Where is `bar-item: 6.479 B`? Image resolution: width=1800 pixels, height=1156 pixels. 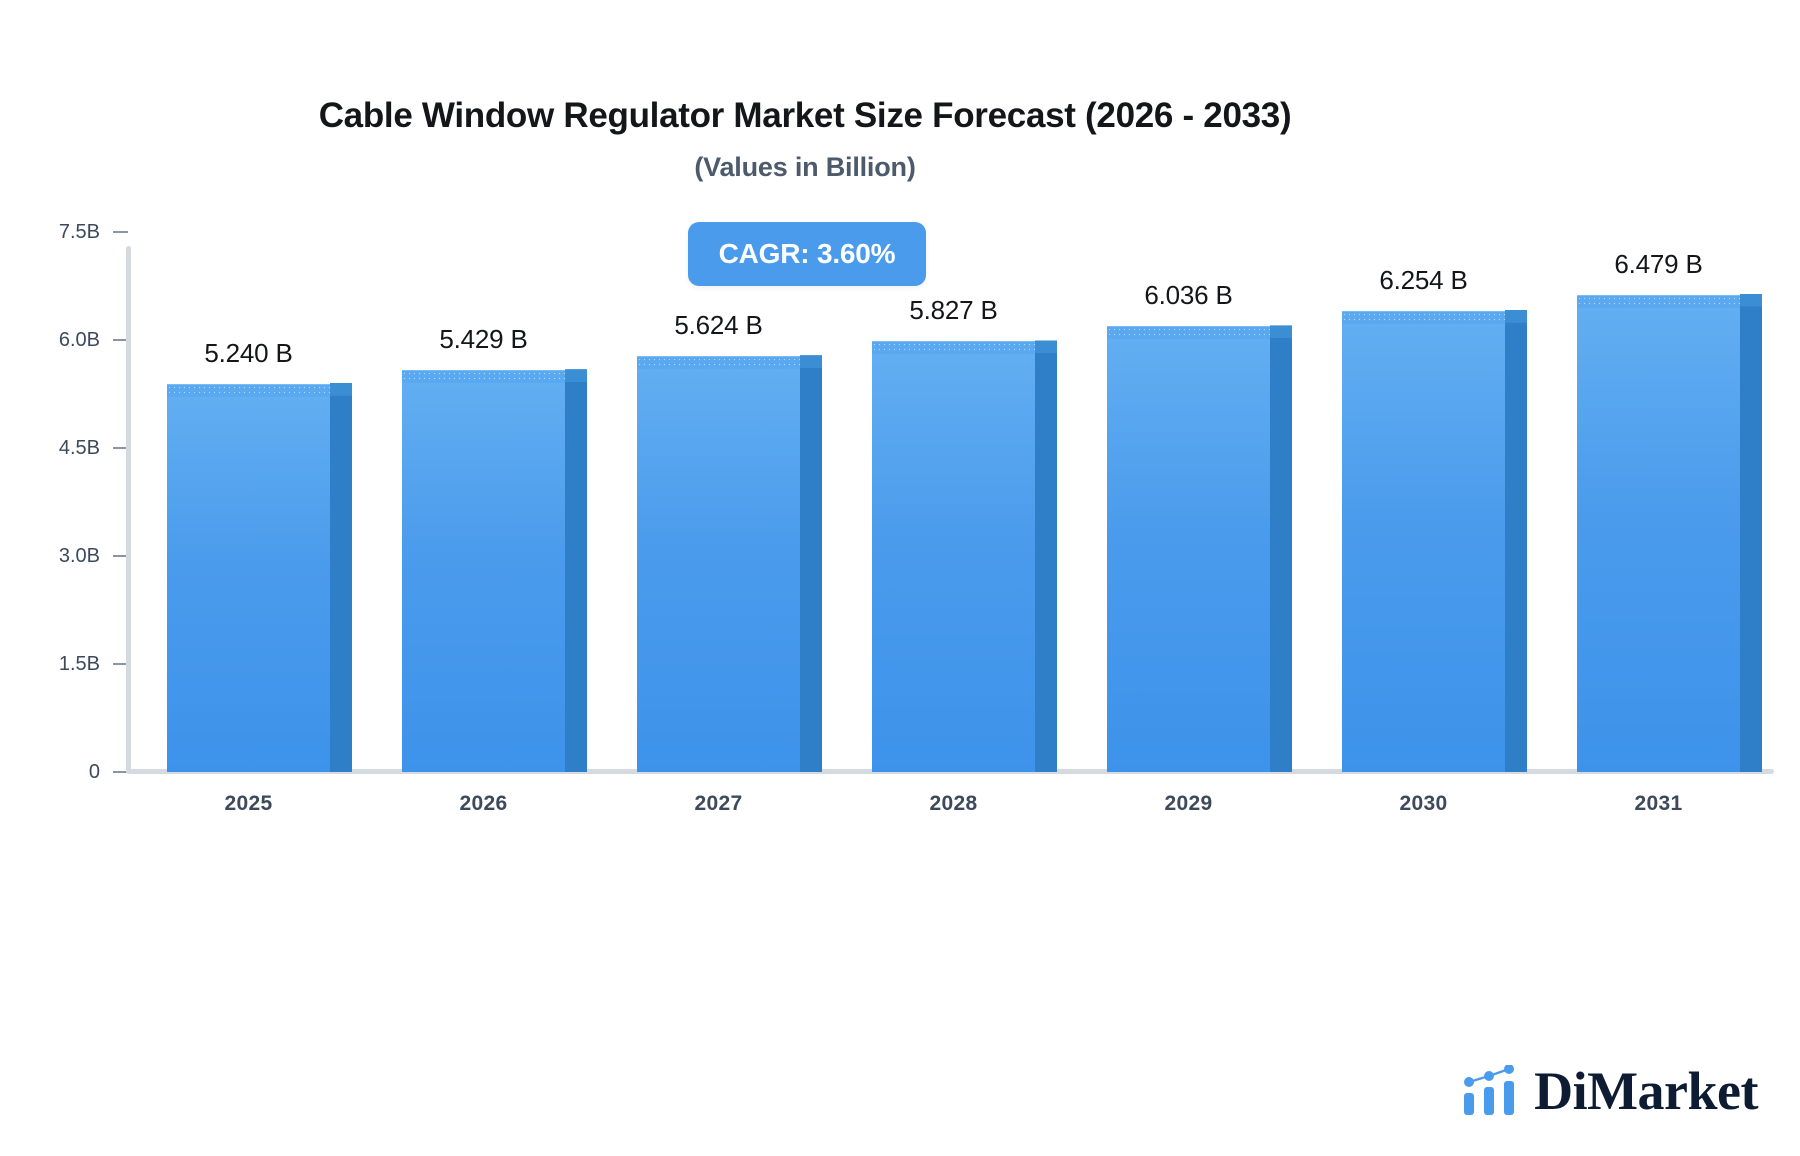
bar-item: 6.479 B is located at coordinates (1669, 505).